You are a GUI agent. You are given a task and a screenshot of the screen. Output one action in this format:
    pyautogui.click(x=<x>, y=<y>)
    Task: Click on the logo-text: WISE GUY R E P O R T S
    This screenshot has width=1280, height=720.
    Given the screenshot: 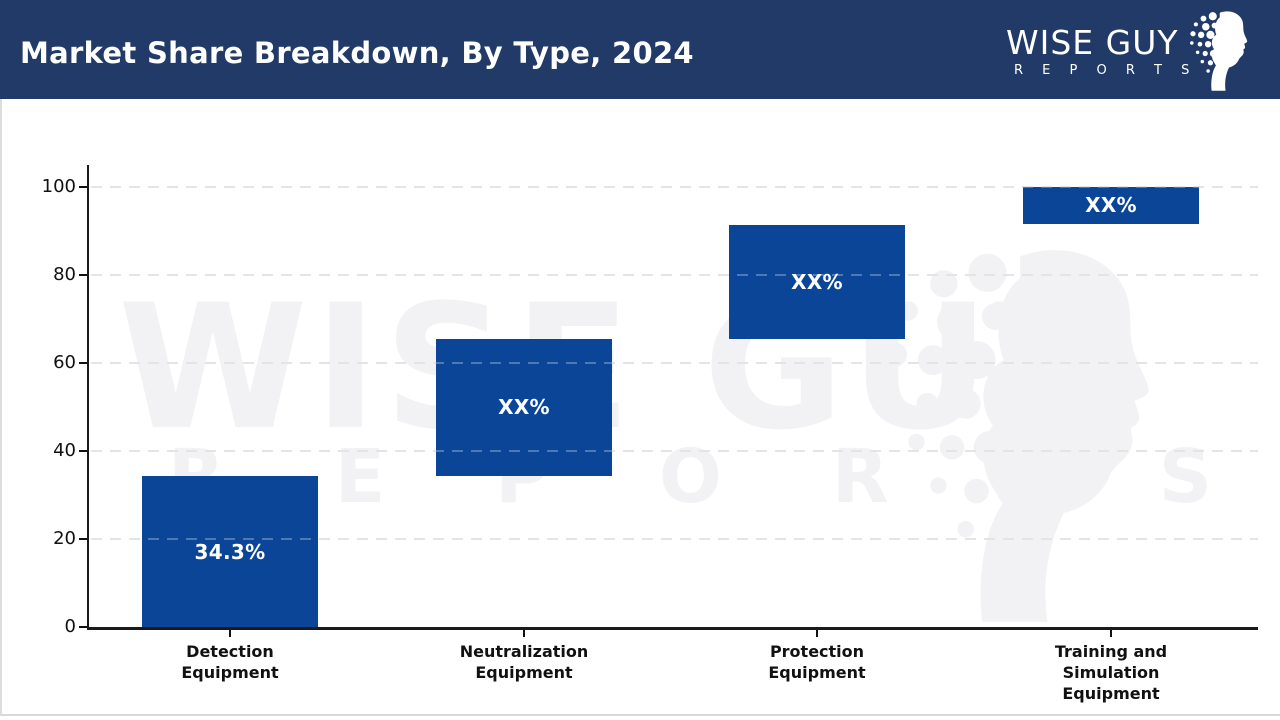 What is the action you would take?
    pyautogui.click(x=1101, y=50)
    